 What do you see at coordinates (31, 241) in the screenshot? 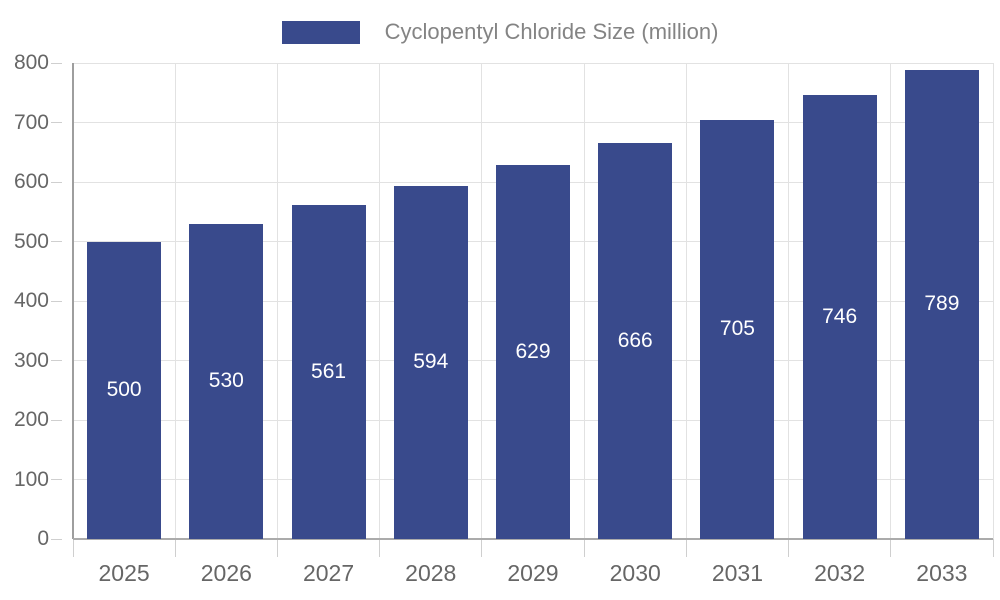
I see `y-tick-label: 500` at bounding box center [31, 241].